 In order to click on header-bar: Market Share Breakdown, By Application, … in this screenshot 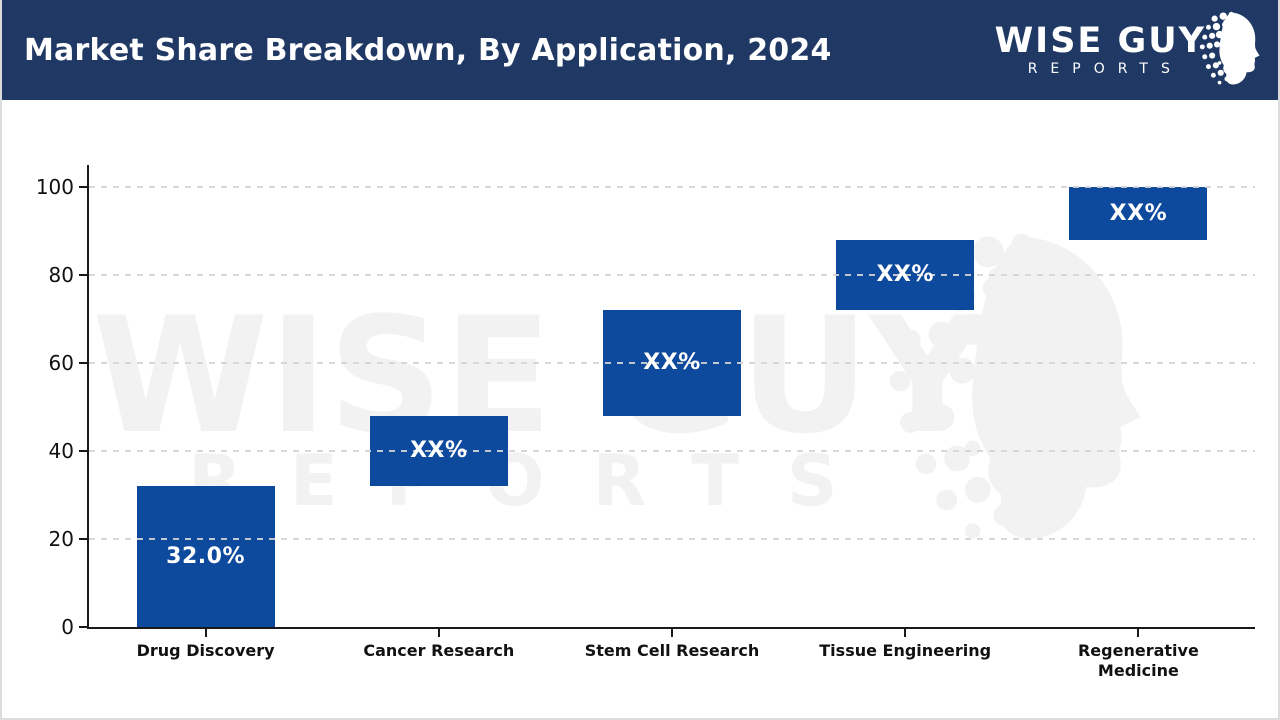, I will do `click(640, 50)`.